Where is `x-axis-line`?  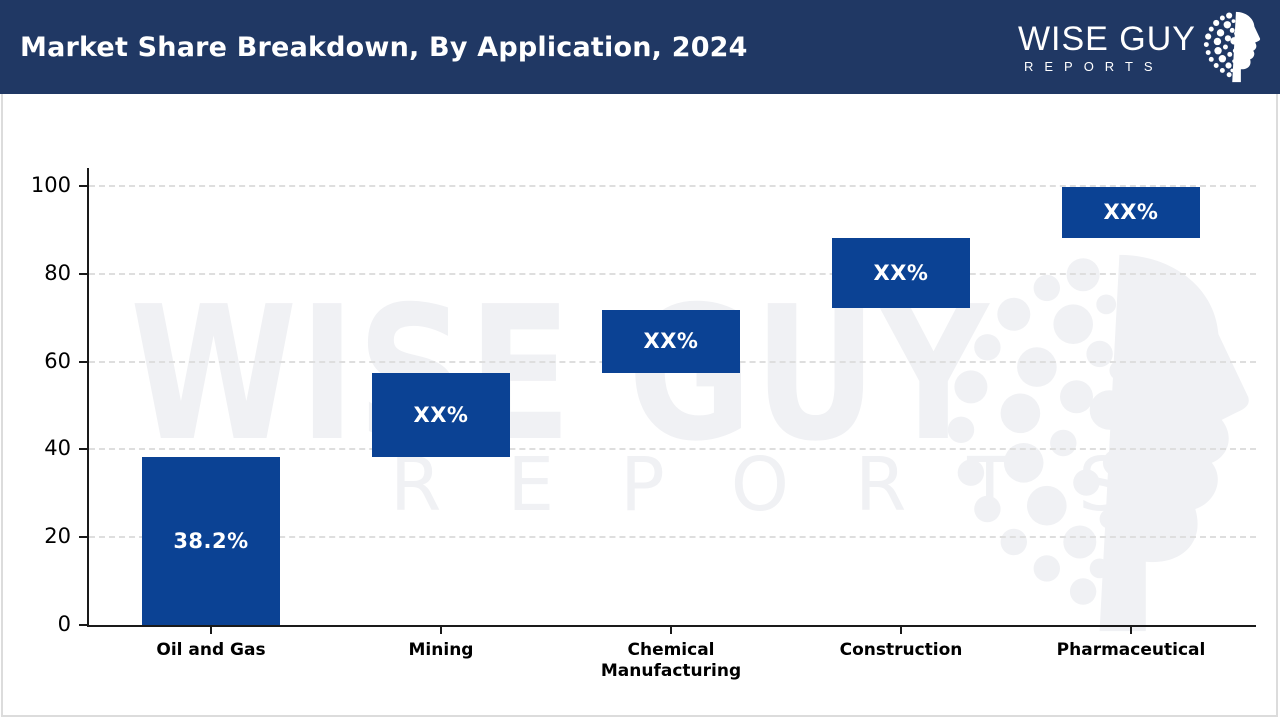 x-axis-line is located at coordinates (671, 626).